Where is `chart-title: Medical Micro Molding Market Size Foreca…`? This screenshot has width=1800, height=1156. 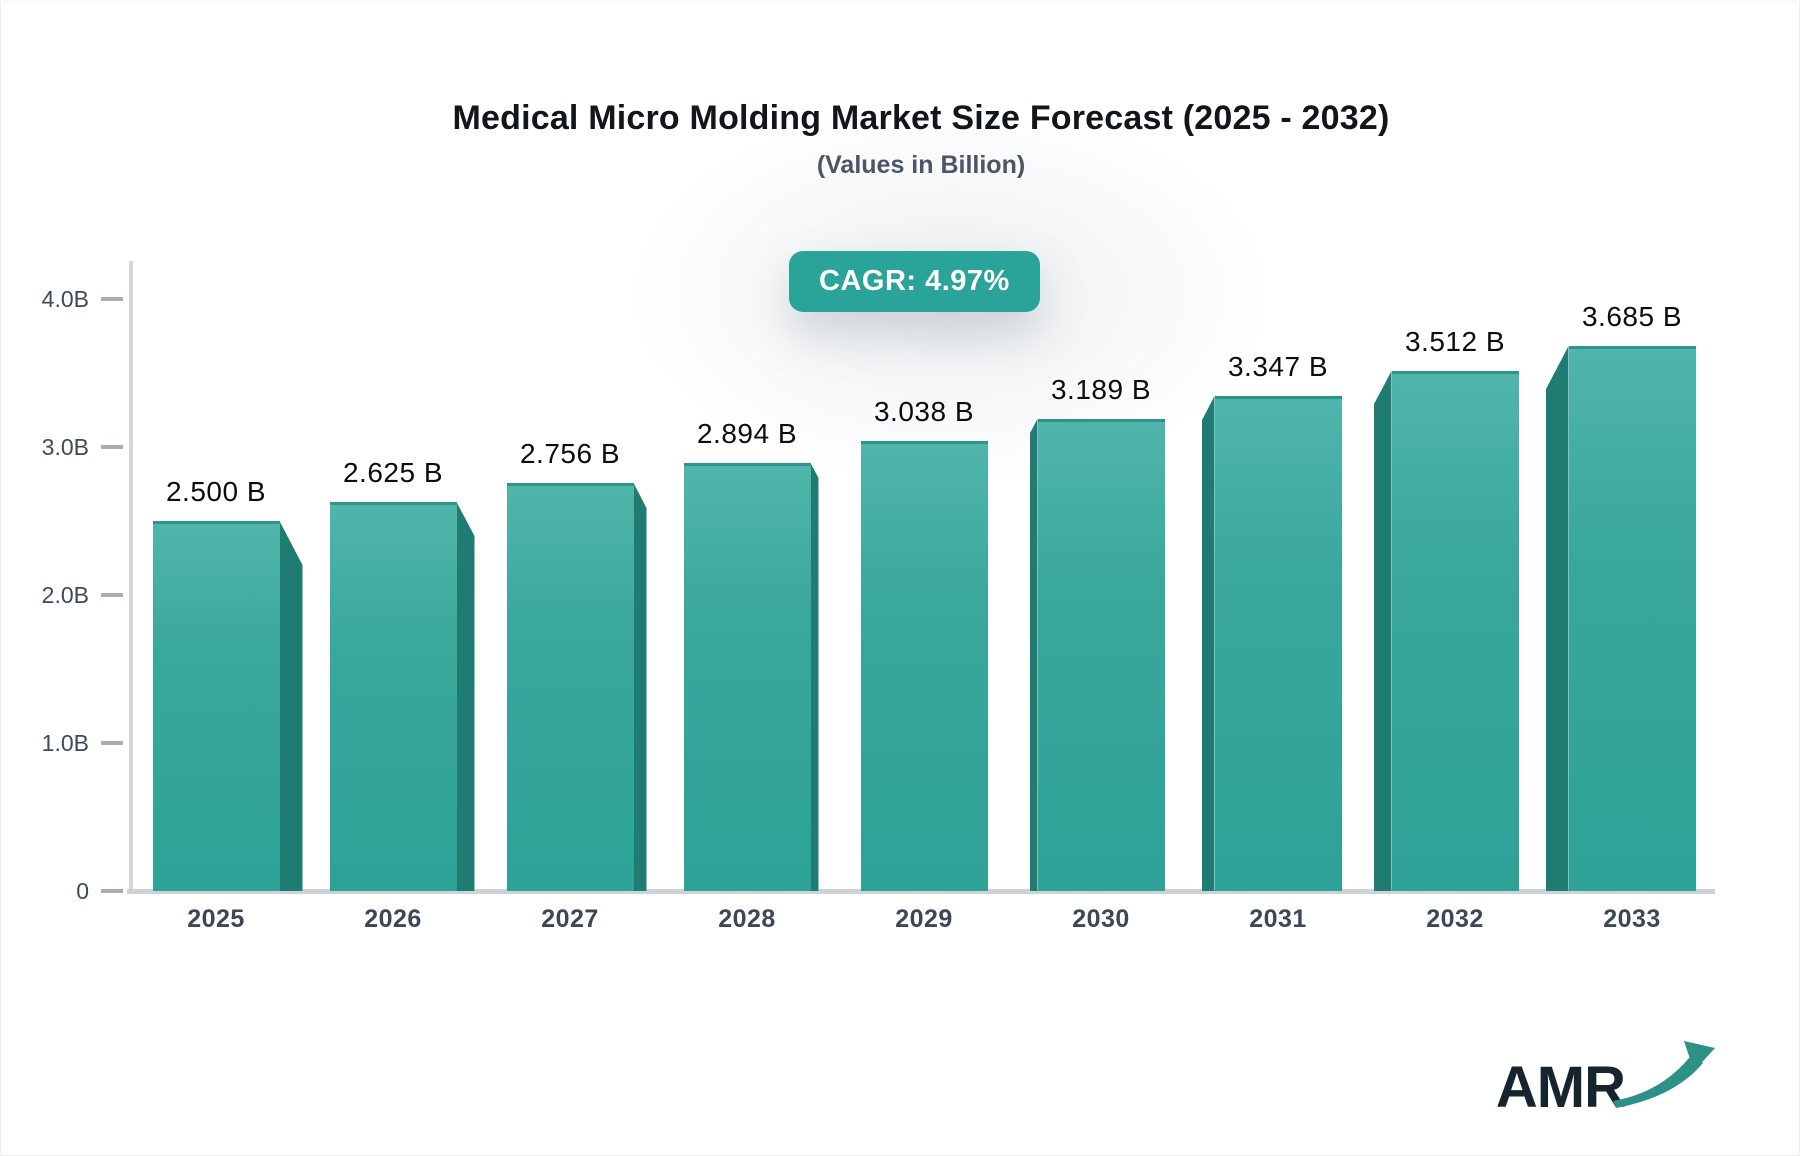
chart-title: Medical Micro Molding Market Size Foreca… is located at coordinates (921, 118).